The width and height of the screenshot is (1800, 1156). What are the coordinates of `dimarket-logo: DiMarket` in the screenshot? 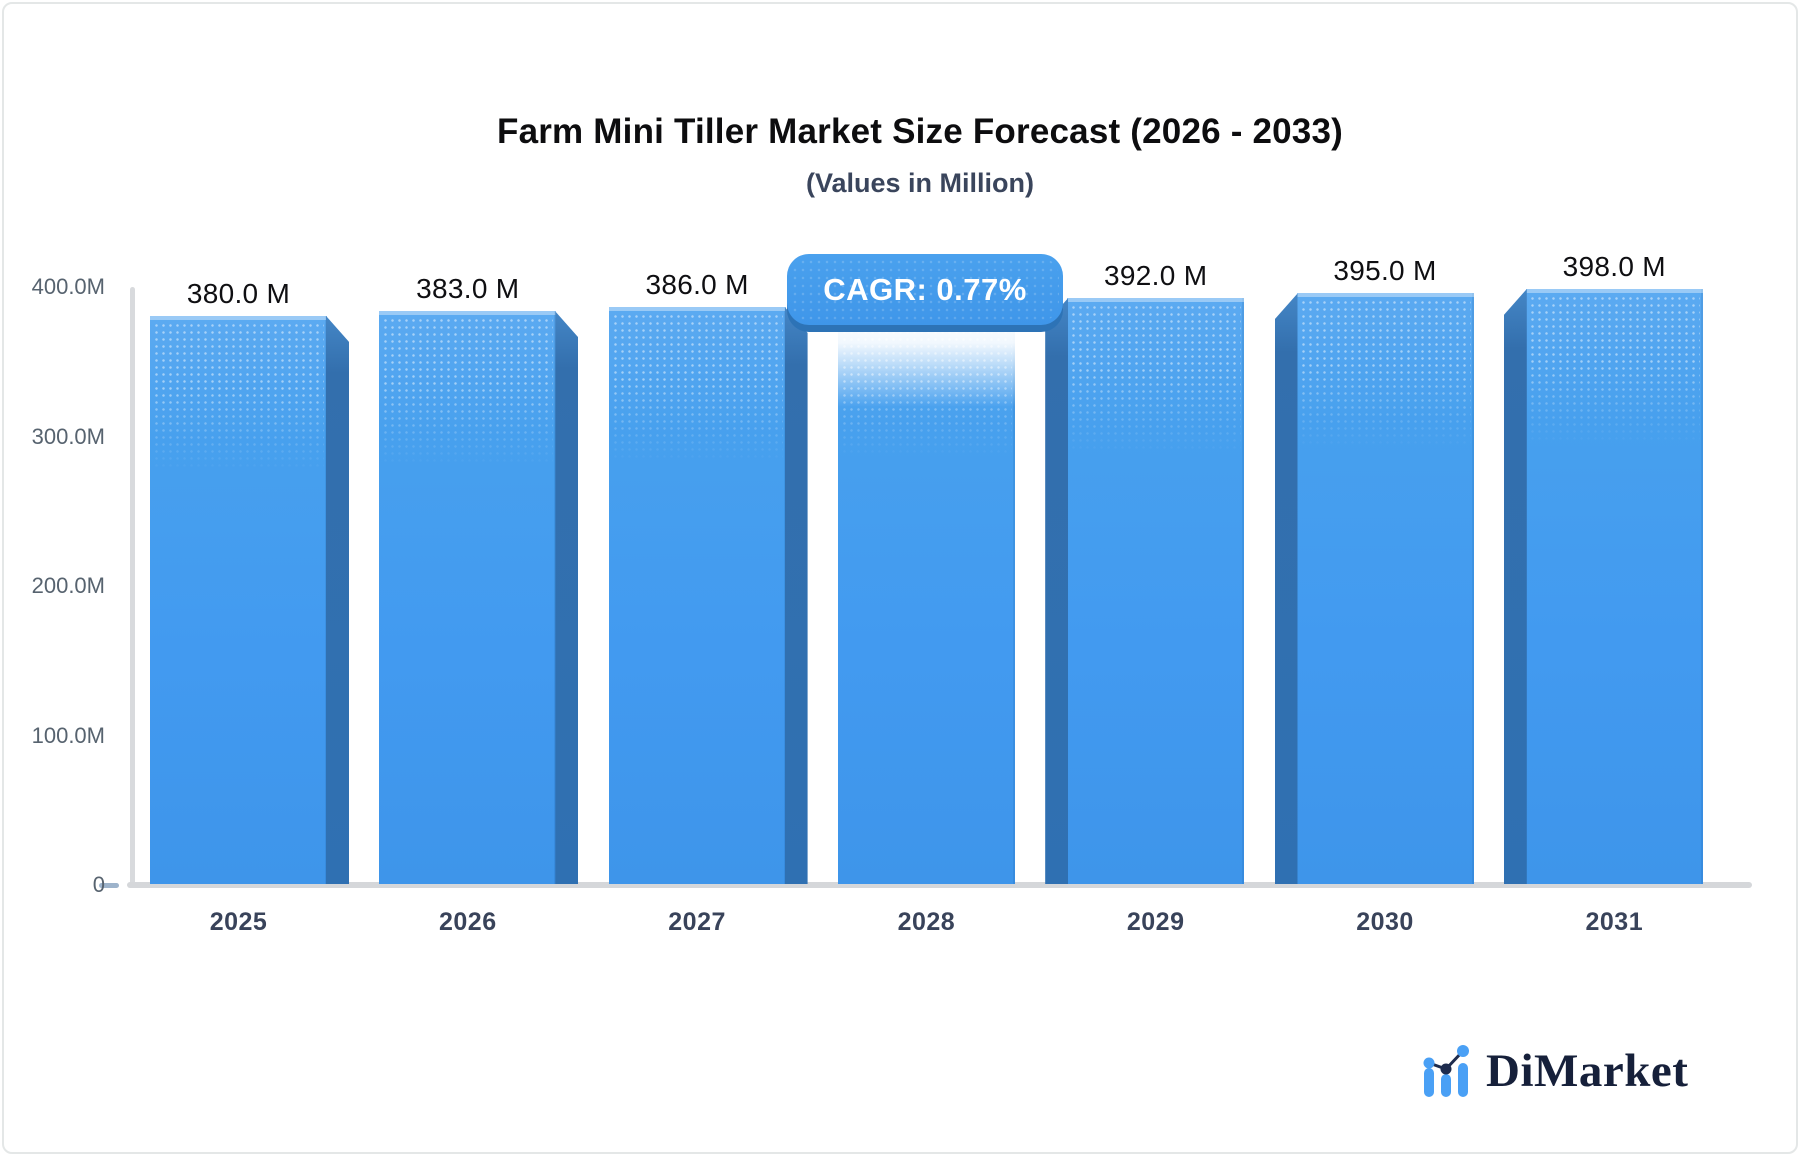 It's located at (1555, 1071).